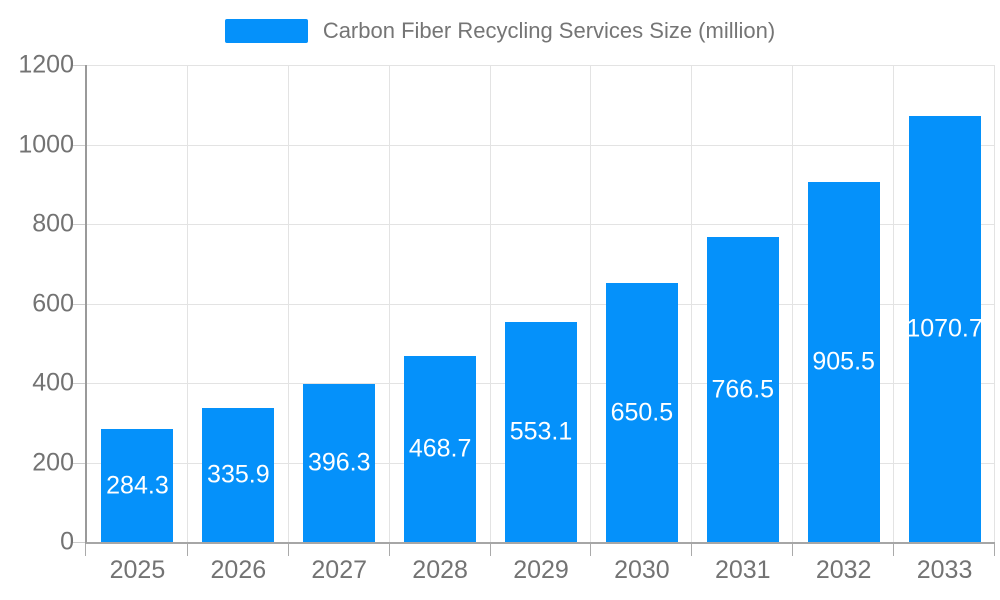  I want to click on bar-2029: 553.1, so click(541, 432).